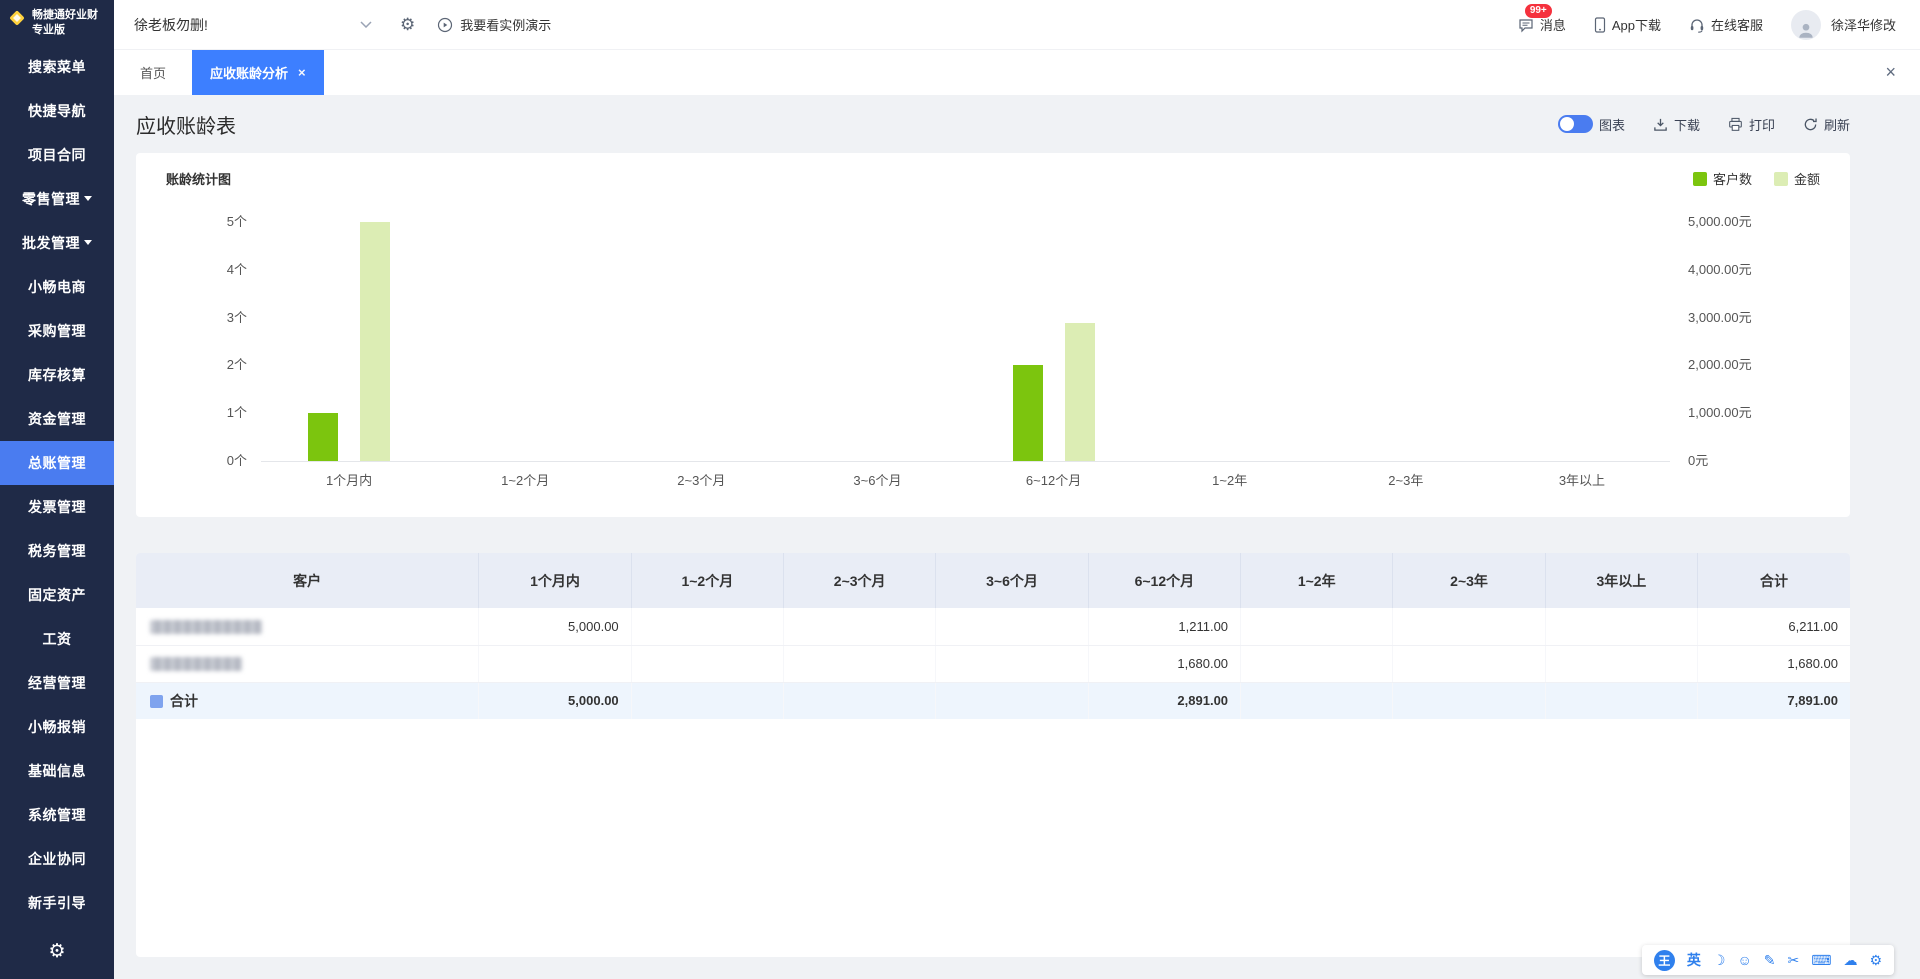  What do you see at coordinates (1165, 700) in the screenshot?
I see `total-cell: 2,891.00` at bounding box center [1165, 700].